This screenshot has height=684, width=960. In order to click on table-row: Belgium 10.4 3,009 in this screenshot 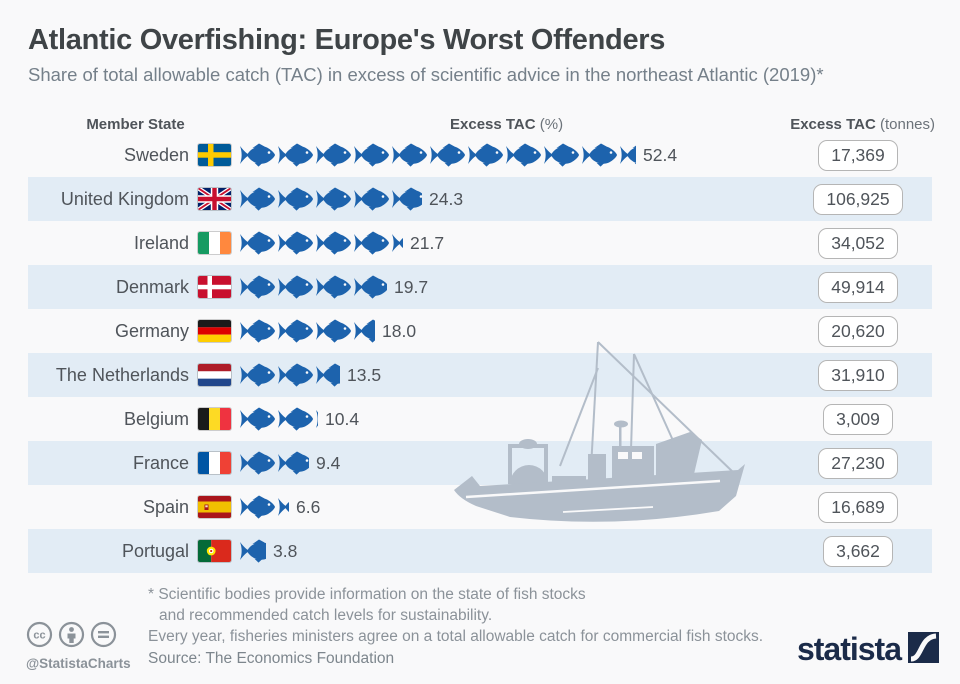, I will do `click(480, 419)`.